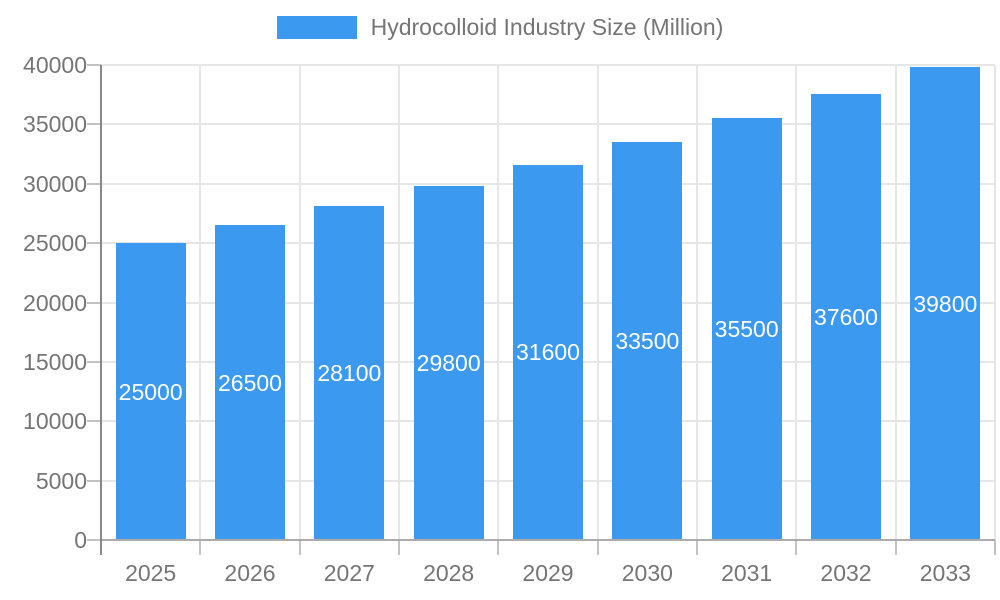  What do you see at coordinates (55, 243) in the screenshot?
I see `y-axis-tick-label: 25000` at bounding box center [55, 243].